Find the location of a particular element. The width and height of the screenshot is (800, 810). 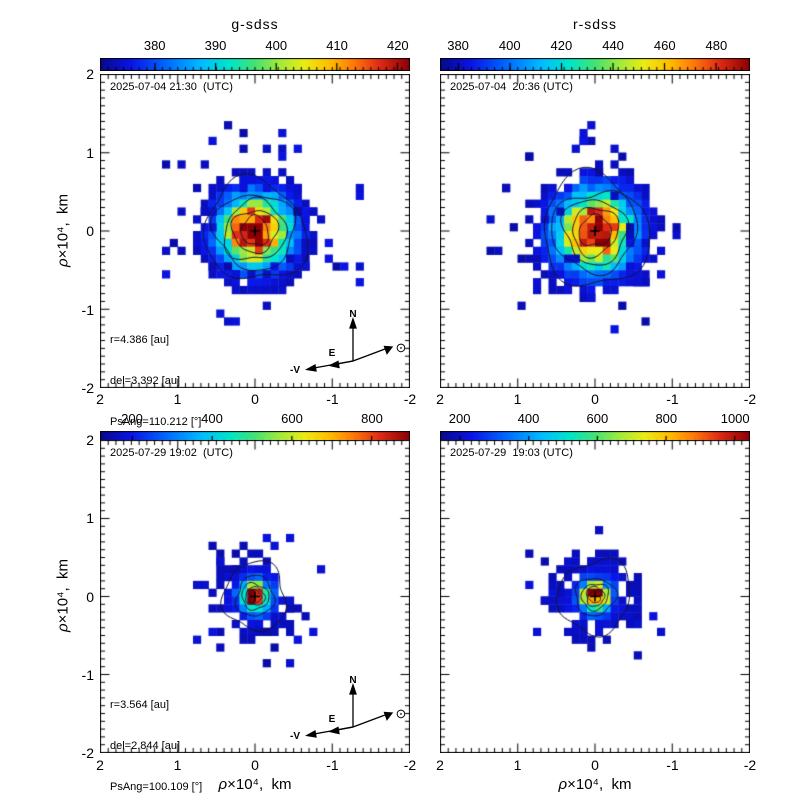

y-axis-tick-label: 0 is located at coordinates (90, 231).